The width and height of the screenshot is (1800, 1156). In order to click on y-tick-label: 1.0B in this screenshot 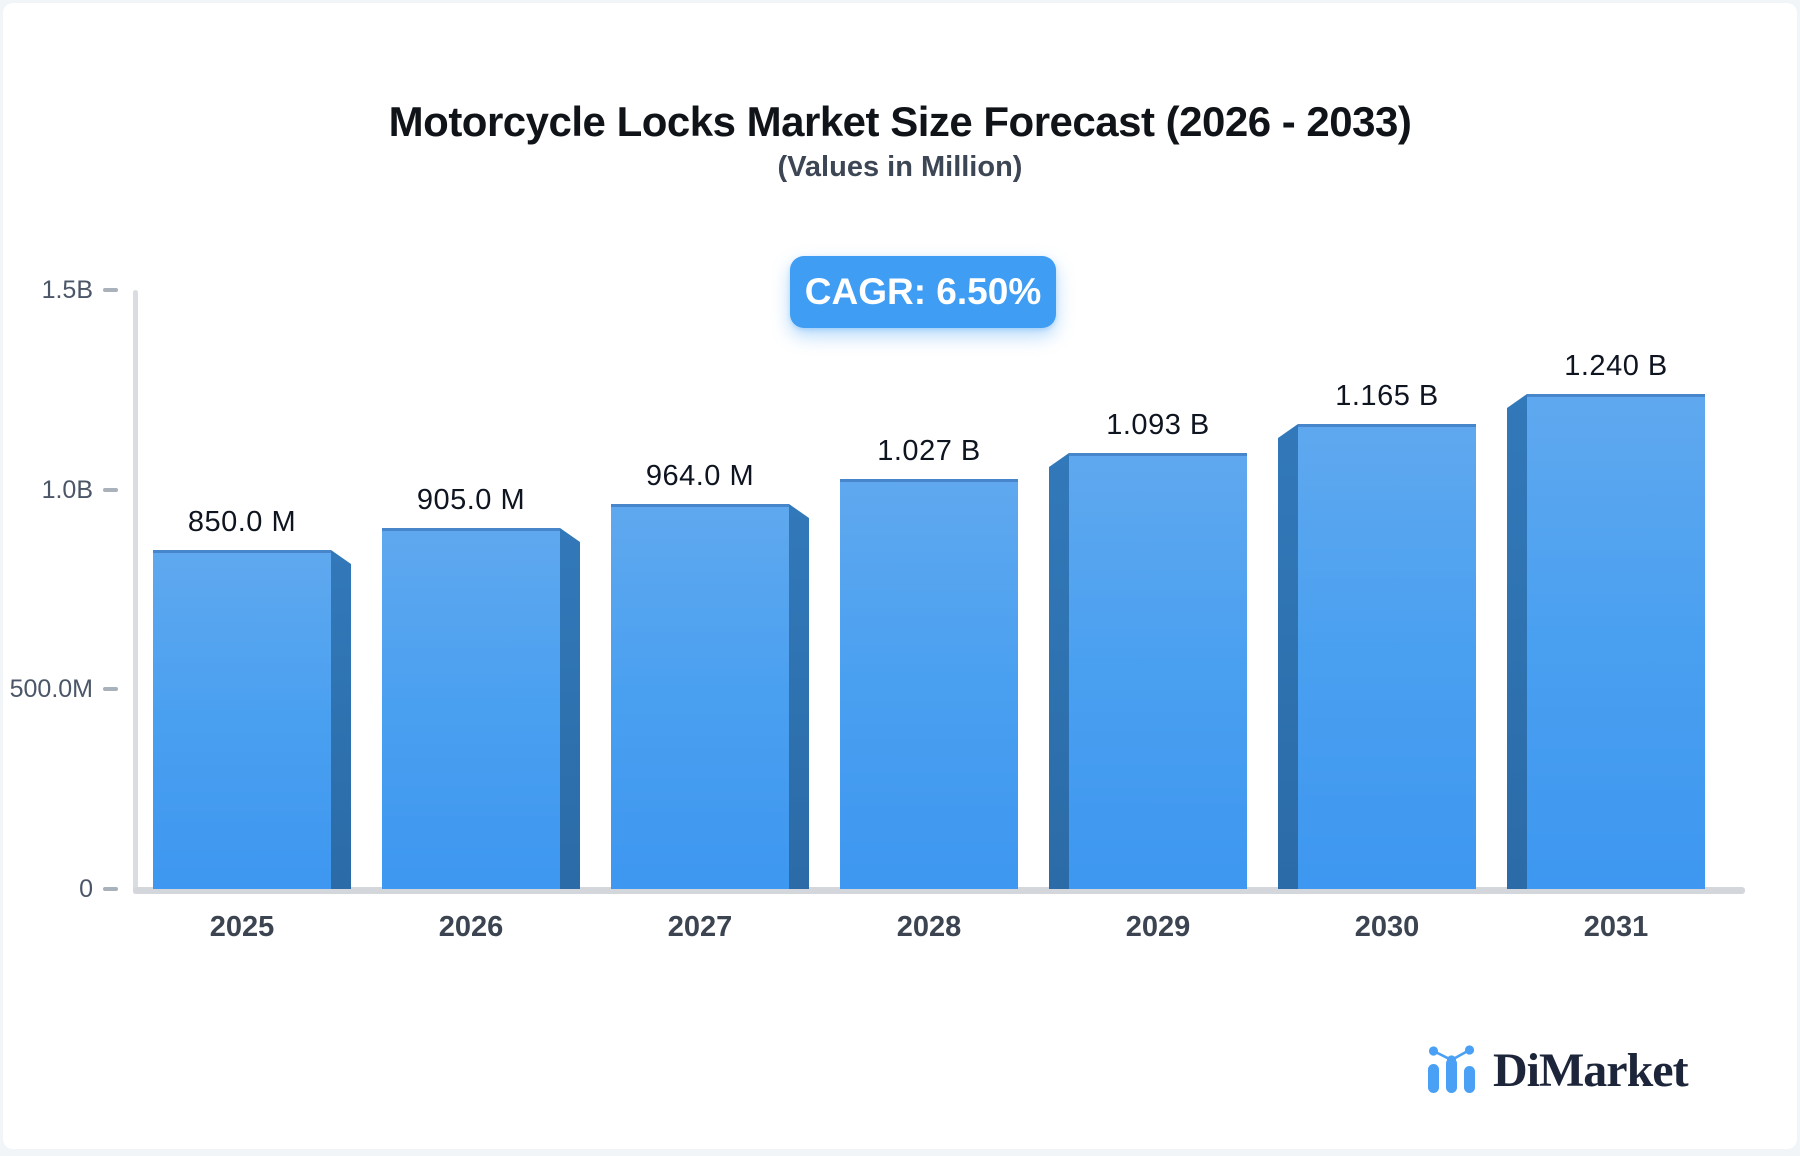, I will do `click(67, 490)`.